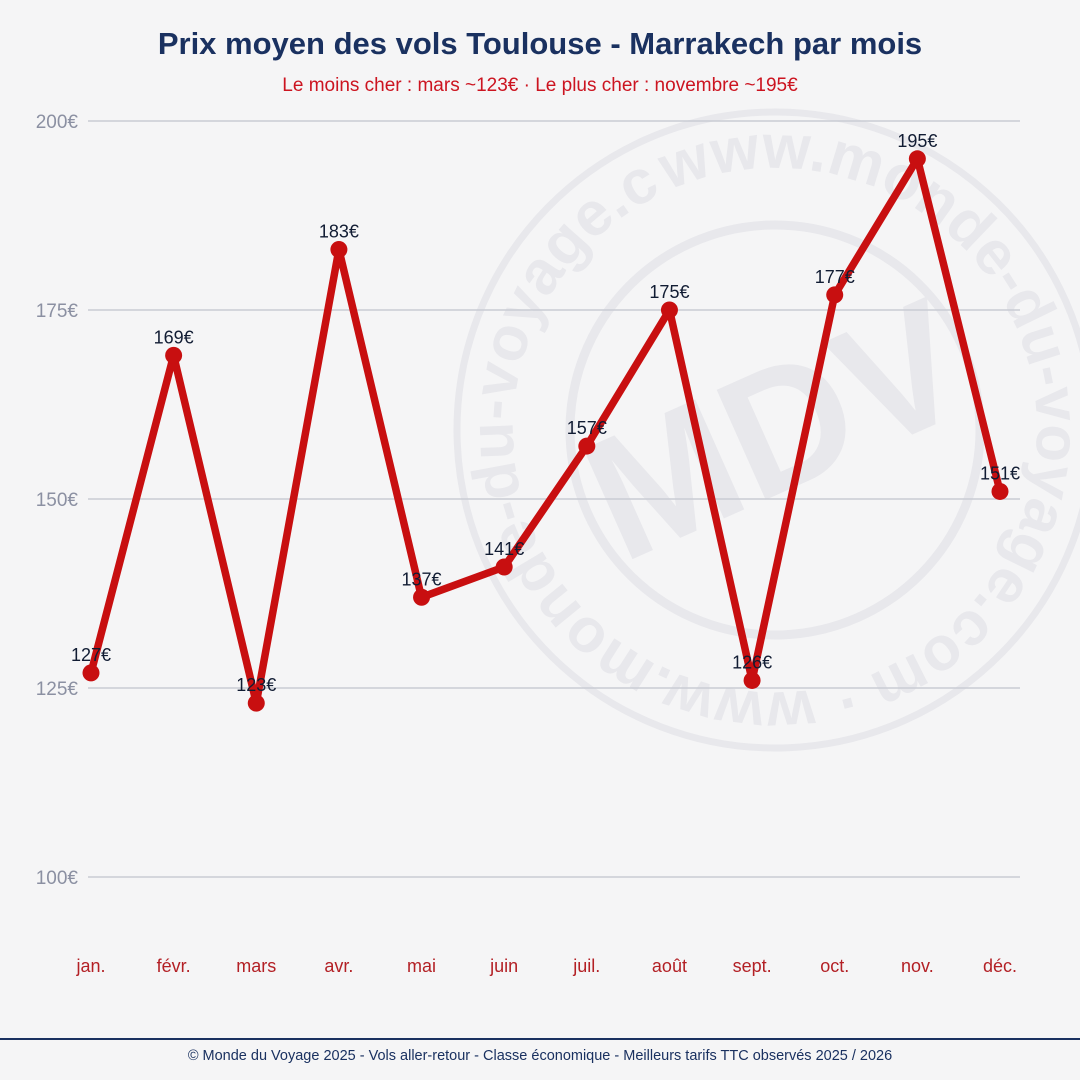  Describe the element at coordinates (775, 430) in the screenshot. I see `watermark-center-text: MDV` at that location.